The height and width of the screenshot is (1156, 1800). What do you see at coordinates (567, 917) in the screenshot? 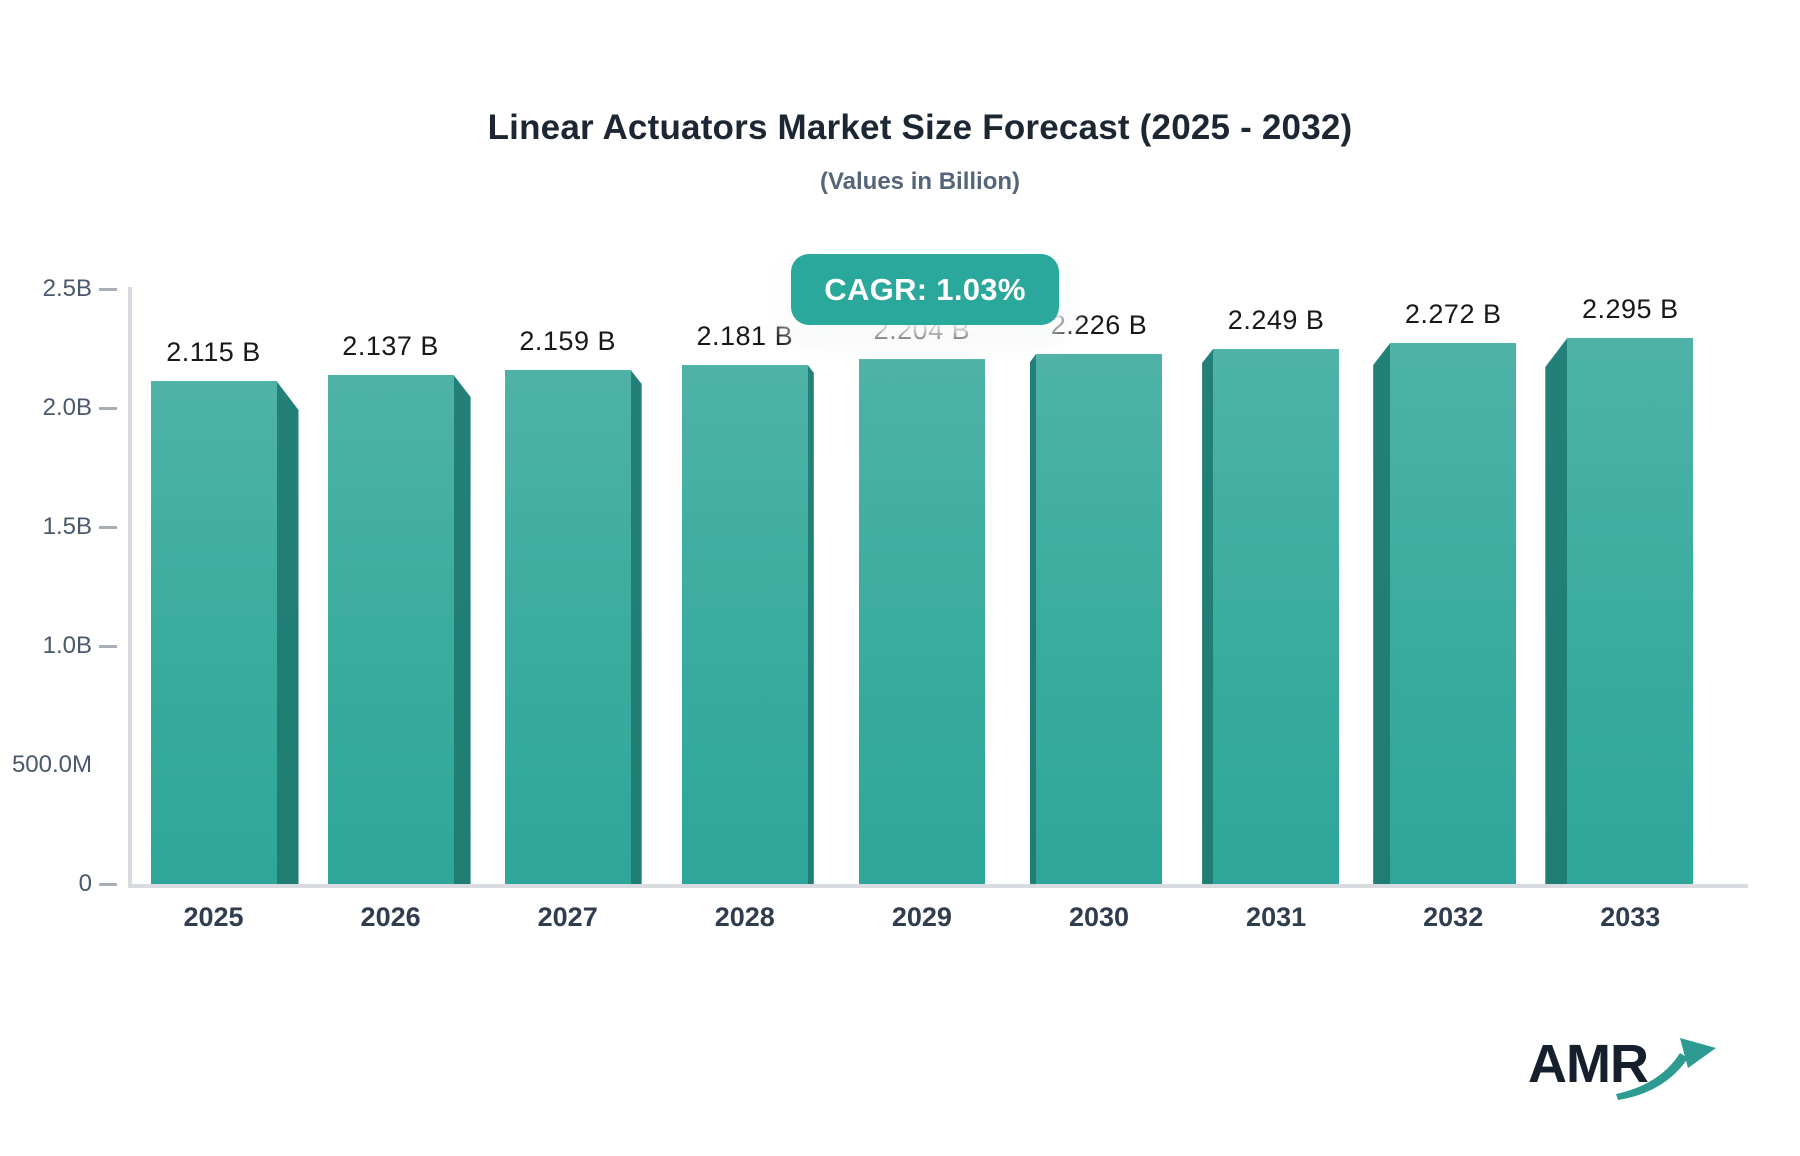
I see `x-axis-label: 2027` at bounding box center [567, 917].